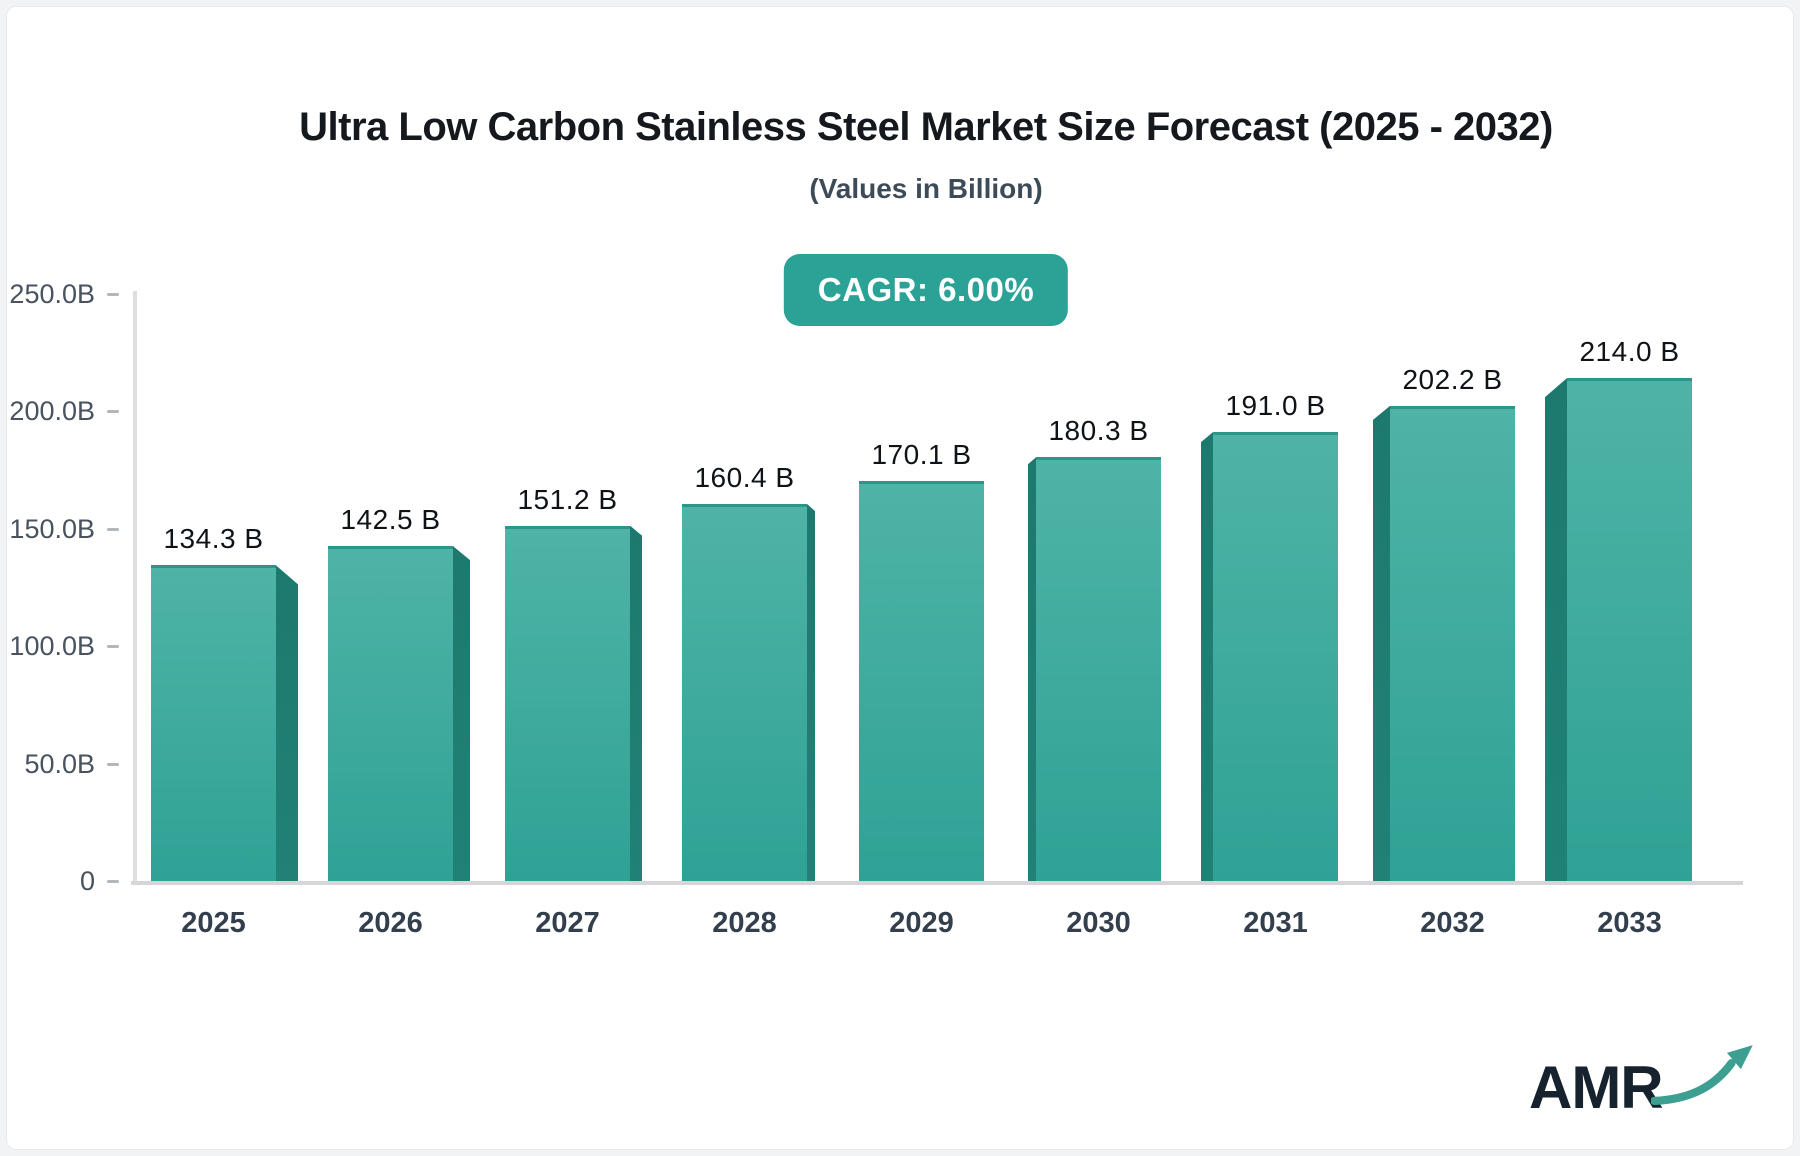  I want to click on y-axis-label-200: 200.0B, so click(52, 411).